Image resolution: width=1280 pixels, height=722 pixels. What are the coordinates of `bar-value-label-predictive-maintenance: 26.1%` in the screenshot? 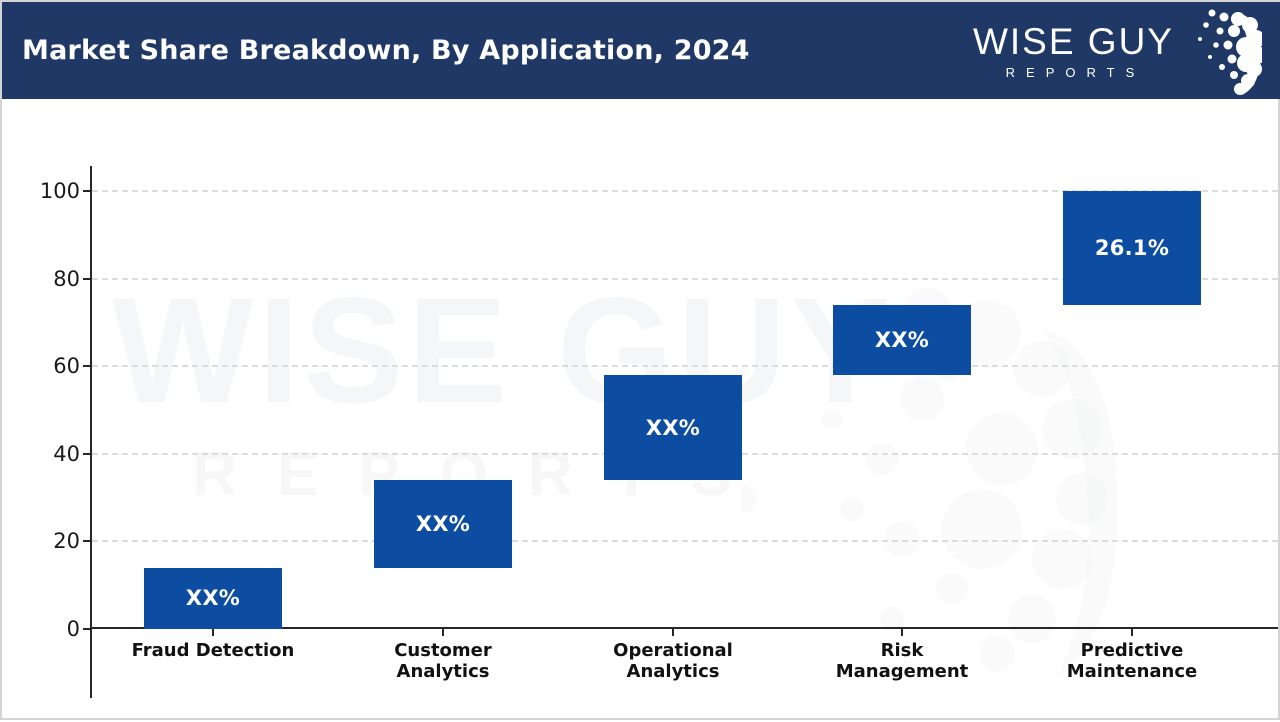 It's located at (1132, 247).